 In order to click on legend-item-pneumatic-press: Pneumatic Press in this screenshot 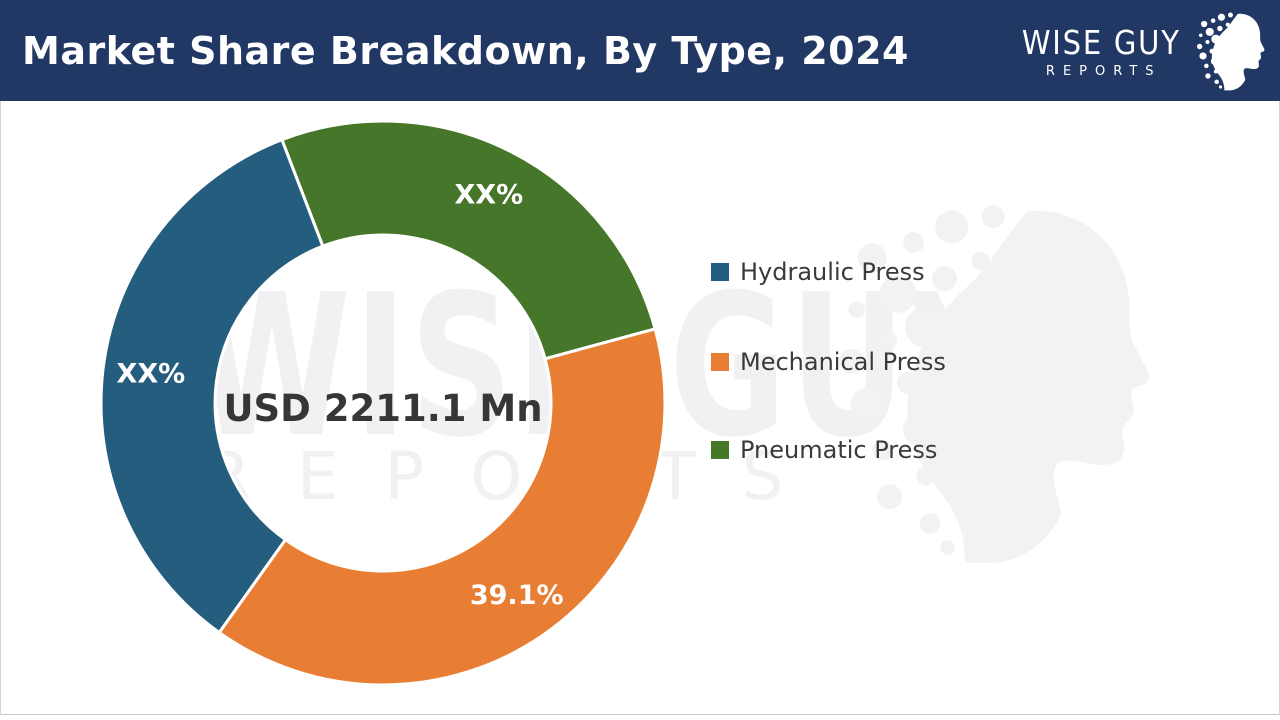, I will do `click(824, 450)`.